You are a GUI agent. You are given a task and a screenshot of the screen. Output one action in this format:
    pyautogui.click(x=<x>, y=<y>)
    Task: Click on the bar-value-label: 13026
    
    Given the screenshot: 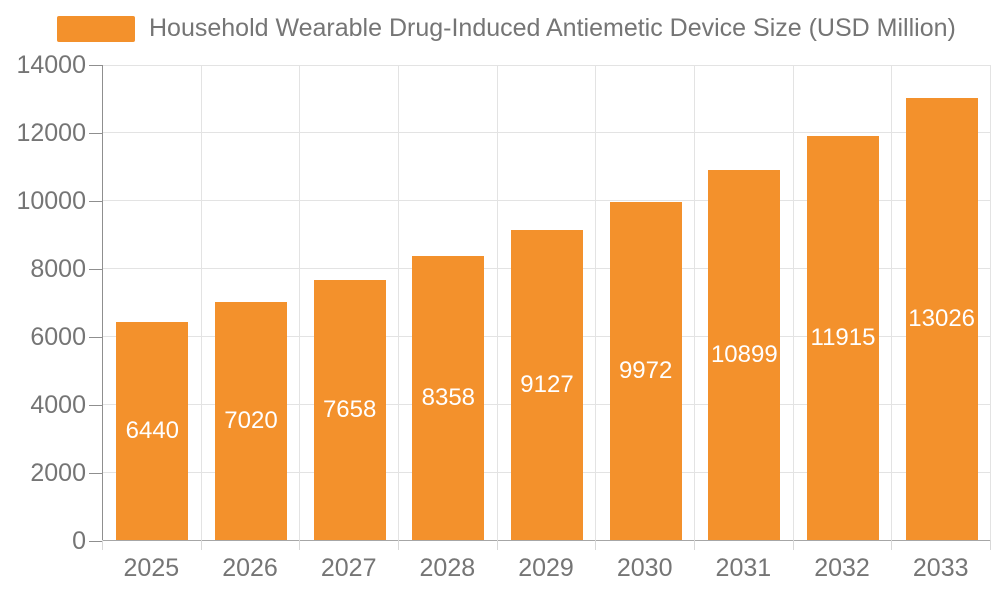 What is the action you would take?
    pyautogui.click(x=942, y=319)
    